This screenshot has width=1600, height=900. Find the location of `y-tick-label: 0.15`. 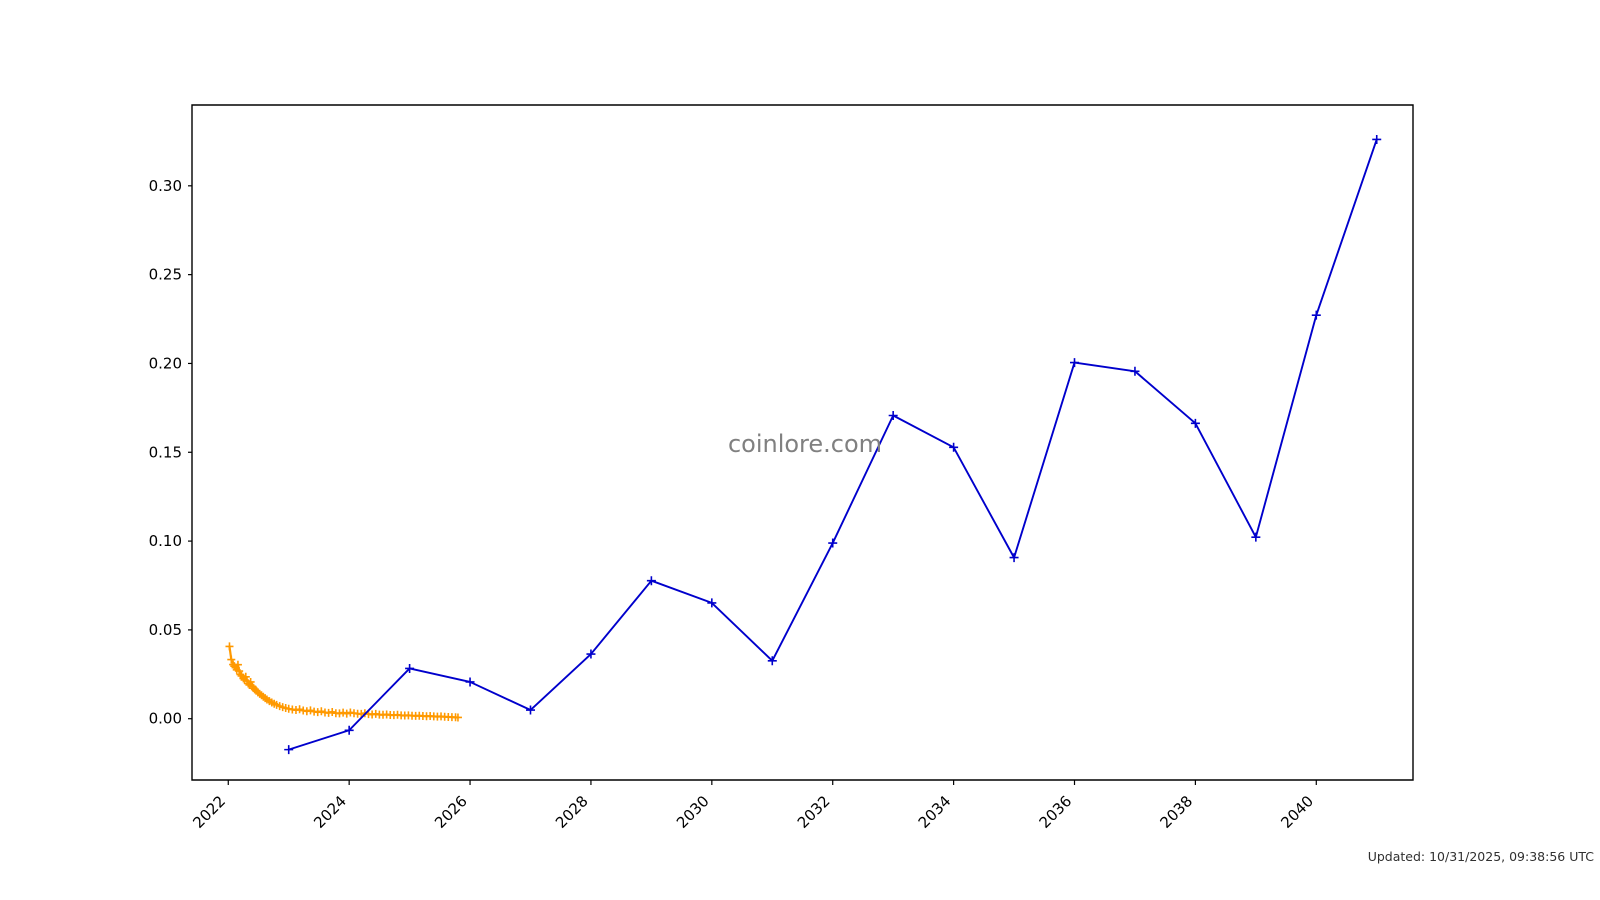

y-tick-label: 0.15 is located at coordinates (165, 452).